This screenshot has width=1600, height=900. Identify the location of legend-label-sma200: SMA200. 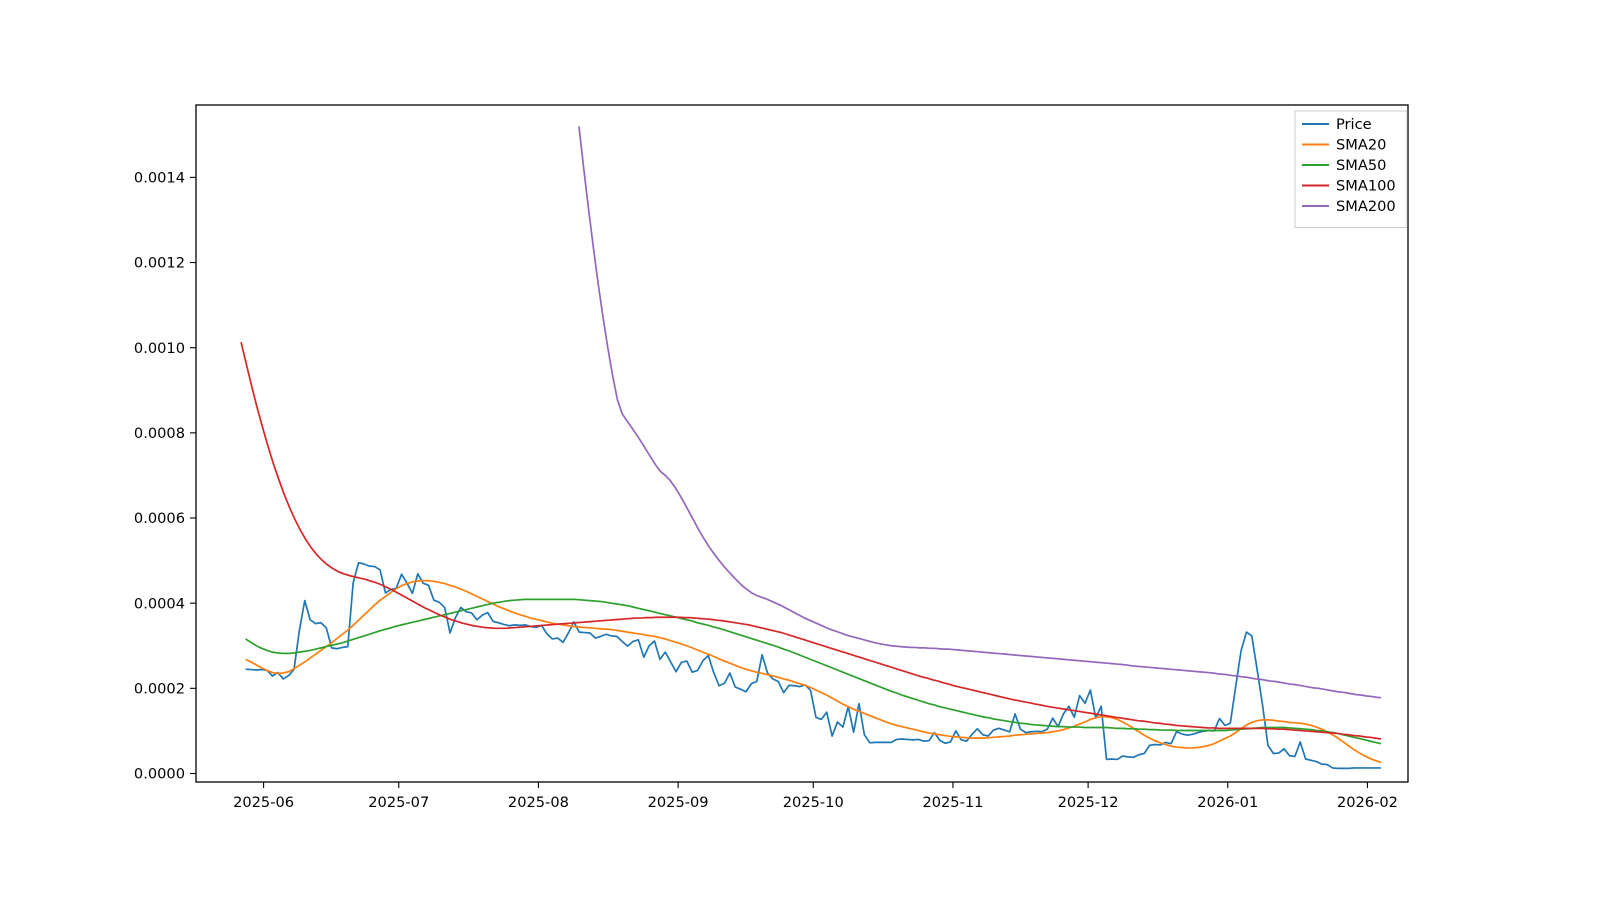
(1366, 206).